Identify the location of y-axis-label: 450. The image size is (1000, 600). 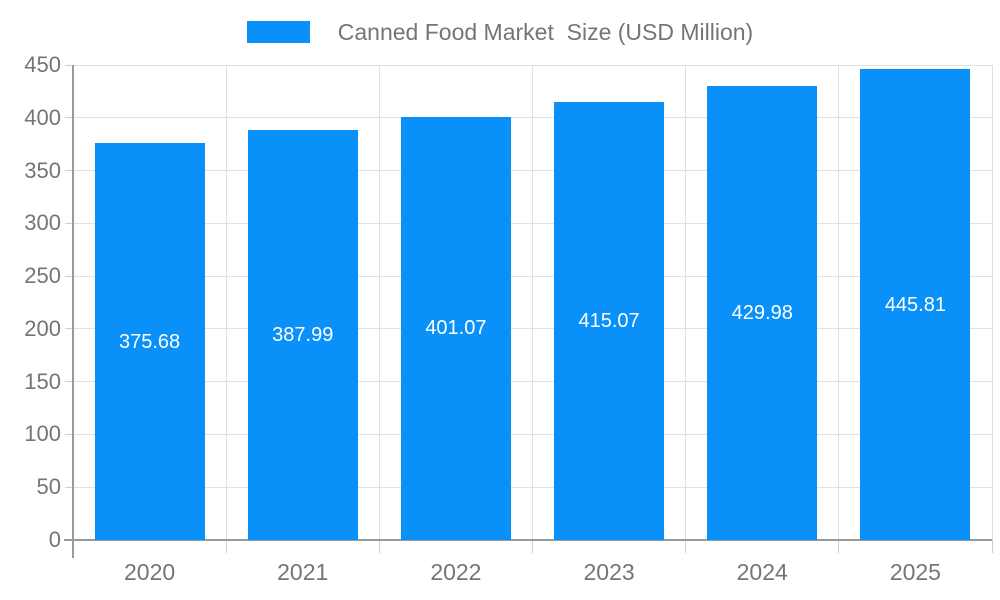
(42, 64).